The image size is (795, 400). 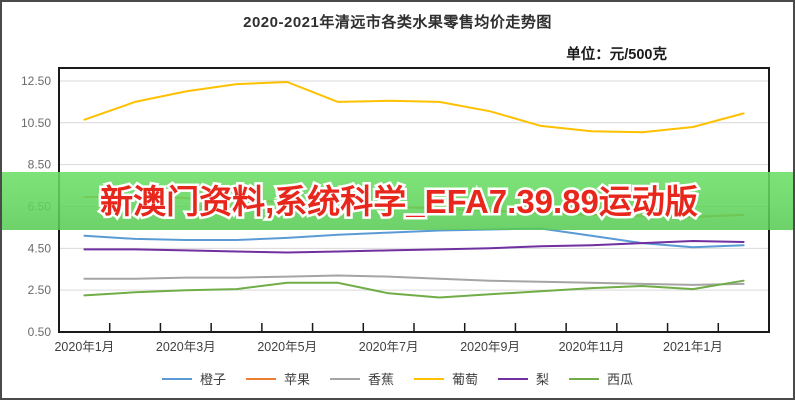 What do you see at coordinates (601, 378) in the screenshot?
I see `legend-item-5: 西瓜` at bounding box center [601, 378].